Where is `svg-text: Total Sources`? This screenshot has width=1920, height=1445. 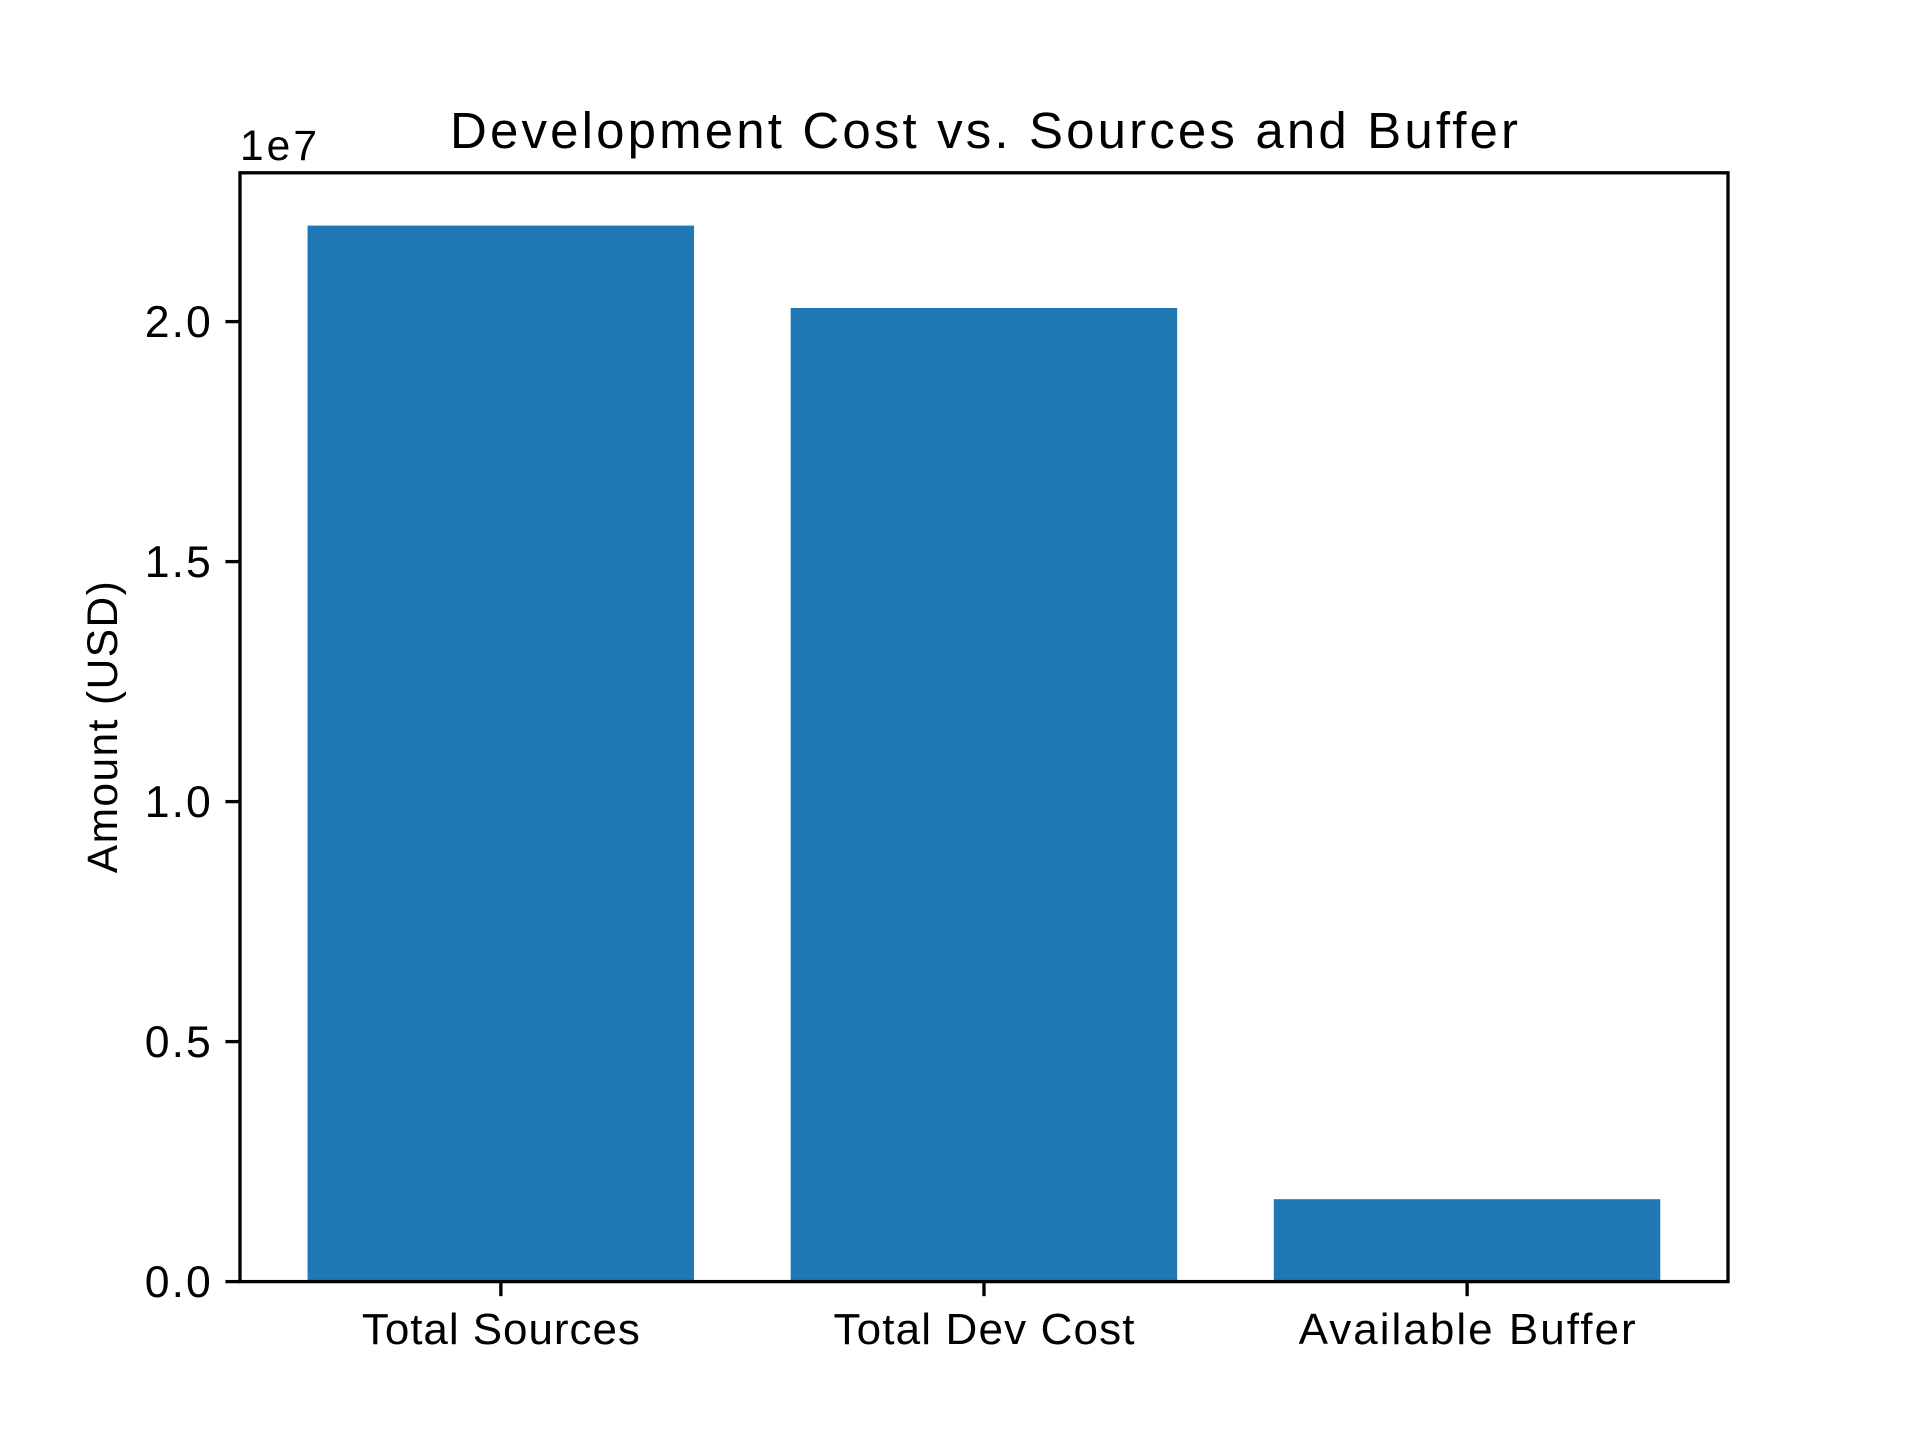 svg-text: Total Sources is located at coordinates (501, 1329).